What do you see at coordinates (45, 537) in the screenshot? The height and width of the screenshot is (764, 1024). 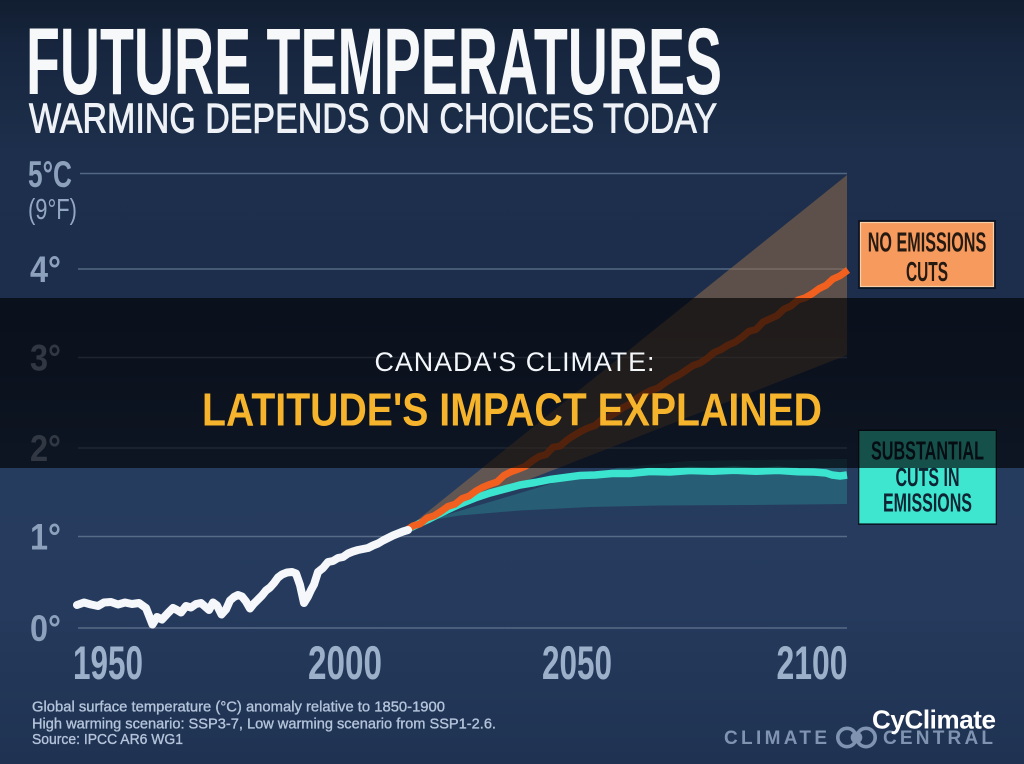 I see `svg-text: 1°` at bounding box center [45, 537].